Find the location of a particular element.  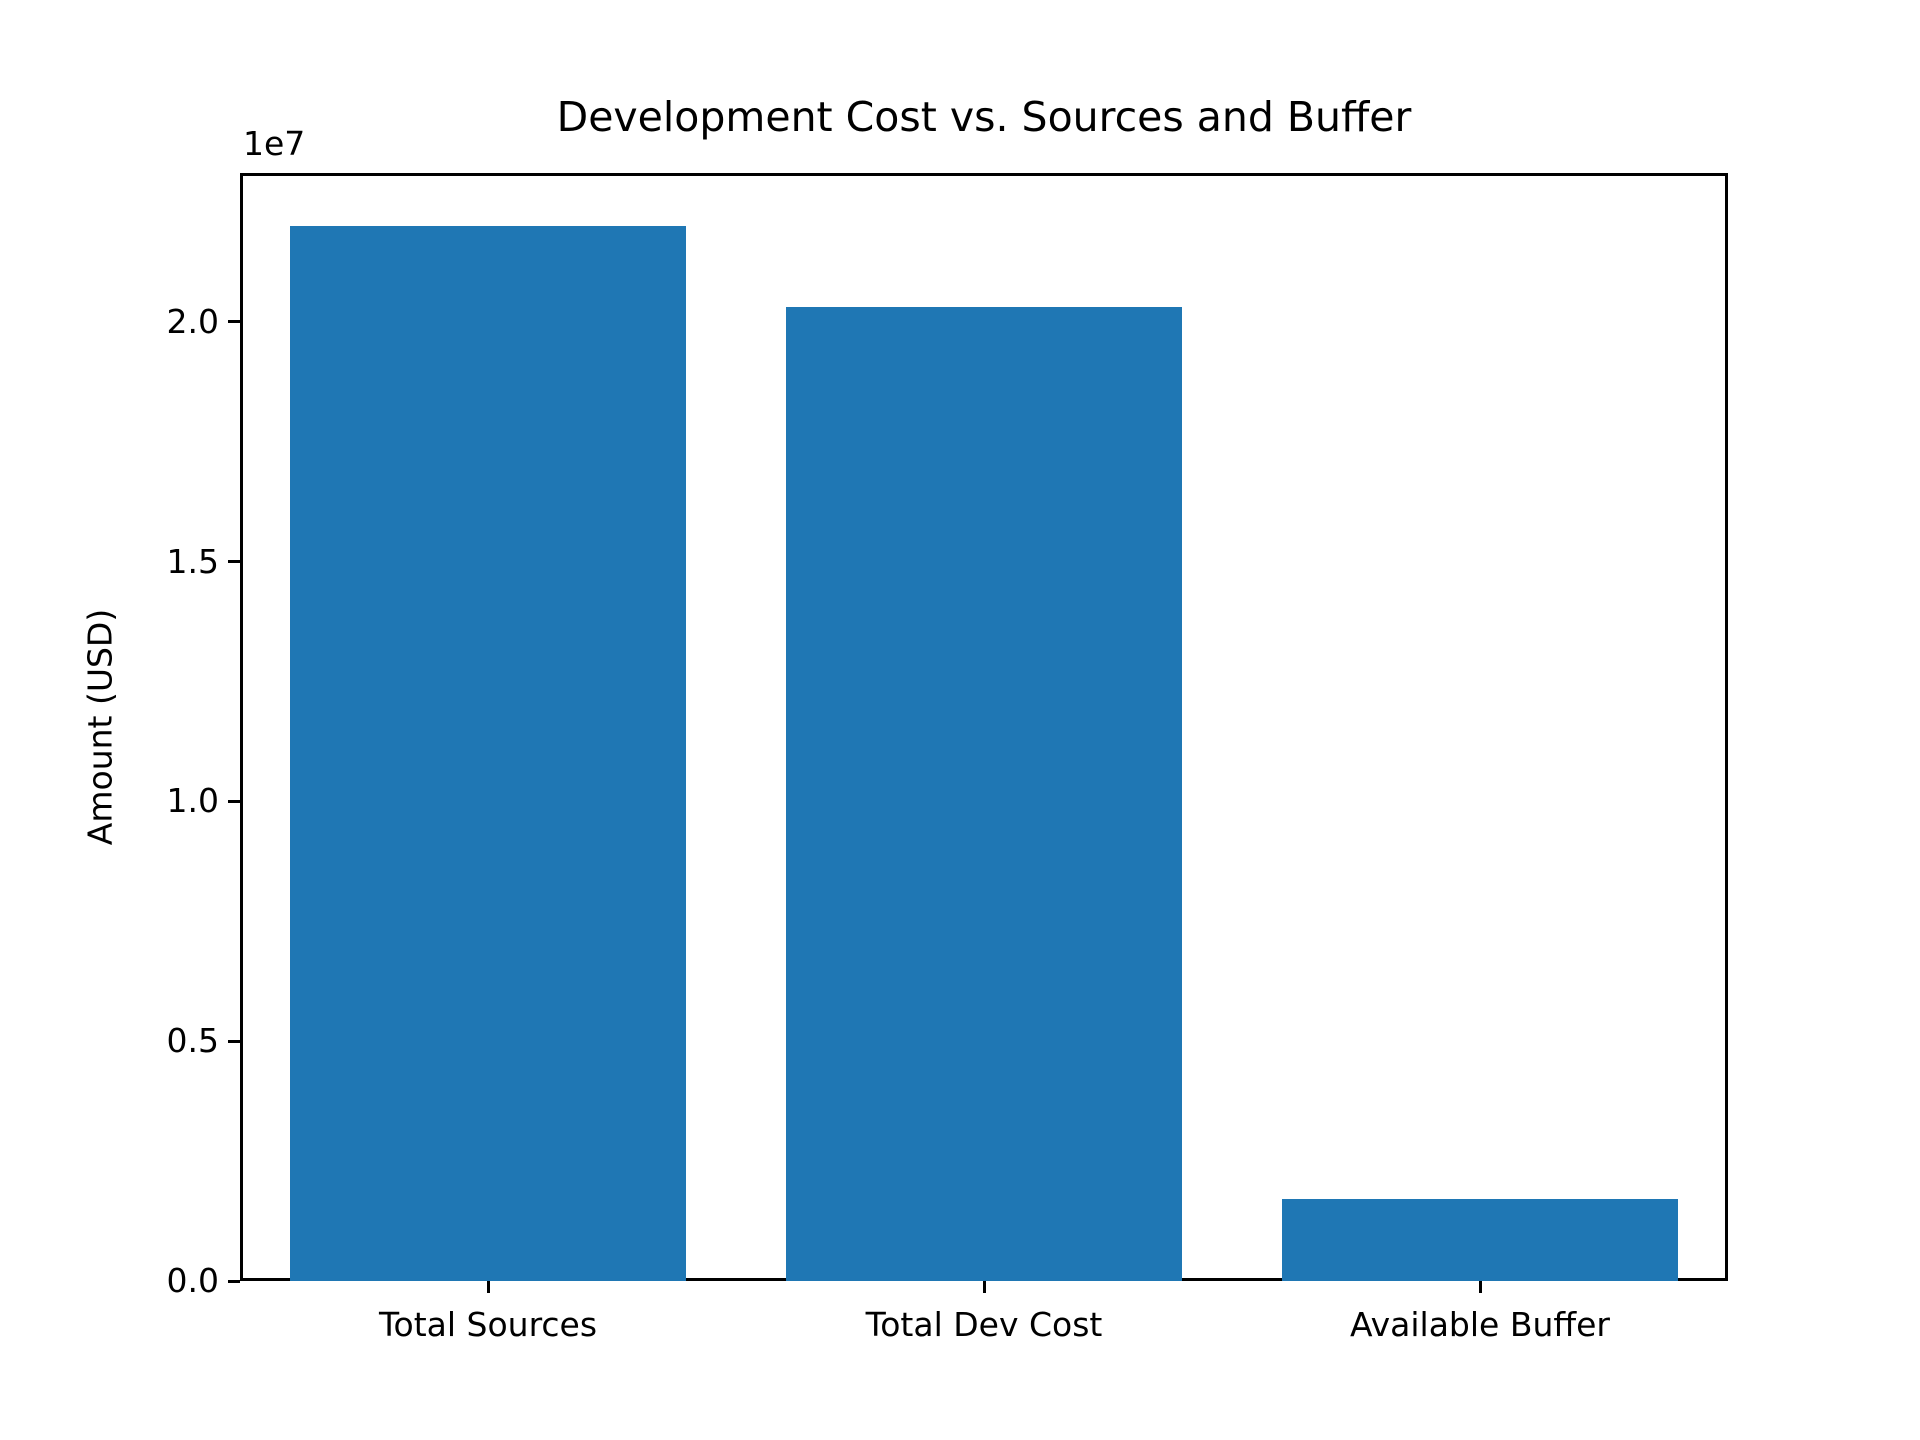

y-tick-label: 1.0 is located at coordinates (192, 801).